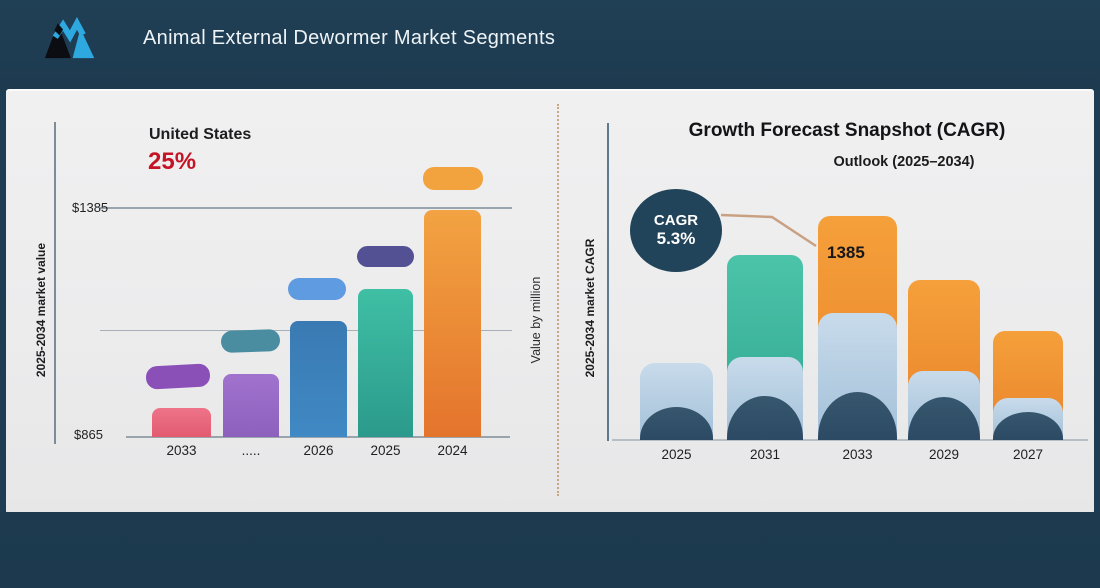  Describe the element at coordinates (318, 379) in the screenshot. I see `left-bar-2026` at that location.